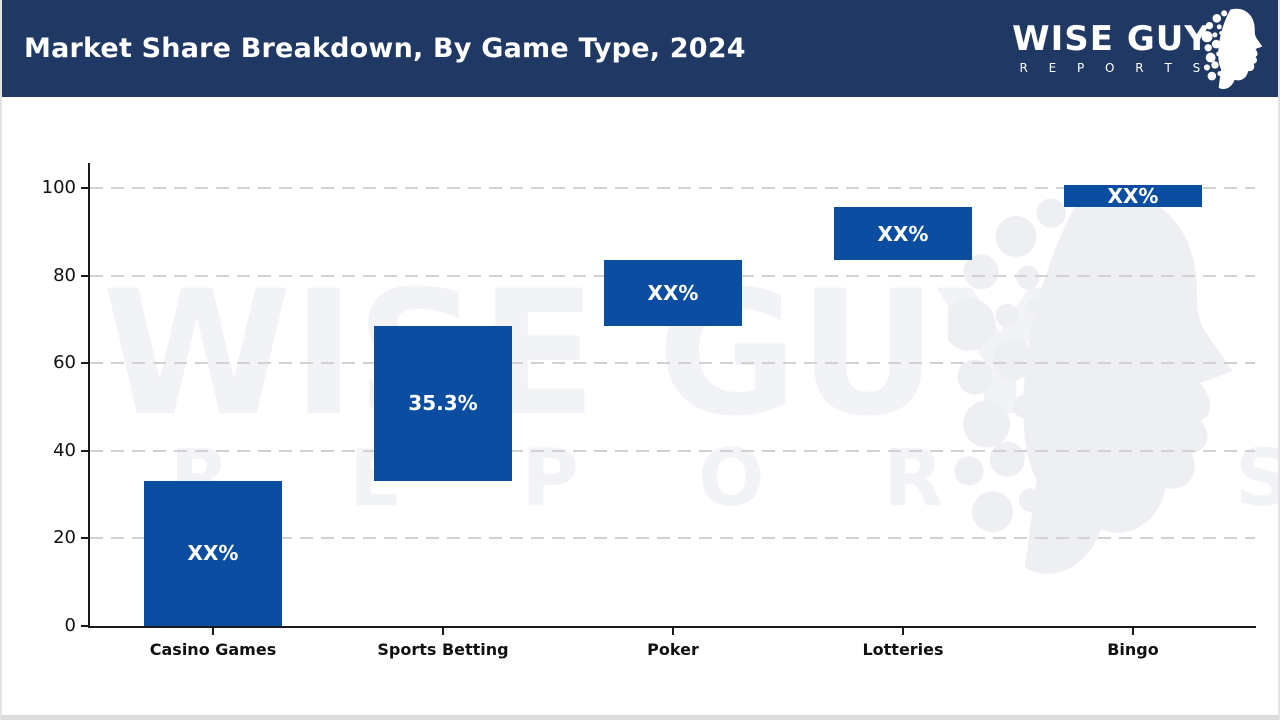 Image resolution: width=1280 pixels, height=720 pixels. What do you see at coordinates (1133, 649) in the screenshot?
I see `x-tick-label: Bingo` at bounding box center [1133, 649].